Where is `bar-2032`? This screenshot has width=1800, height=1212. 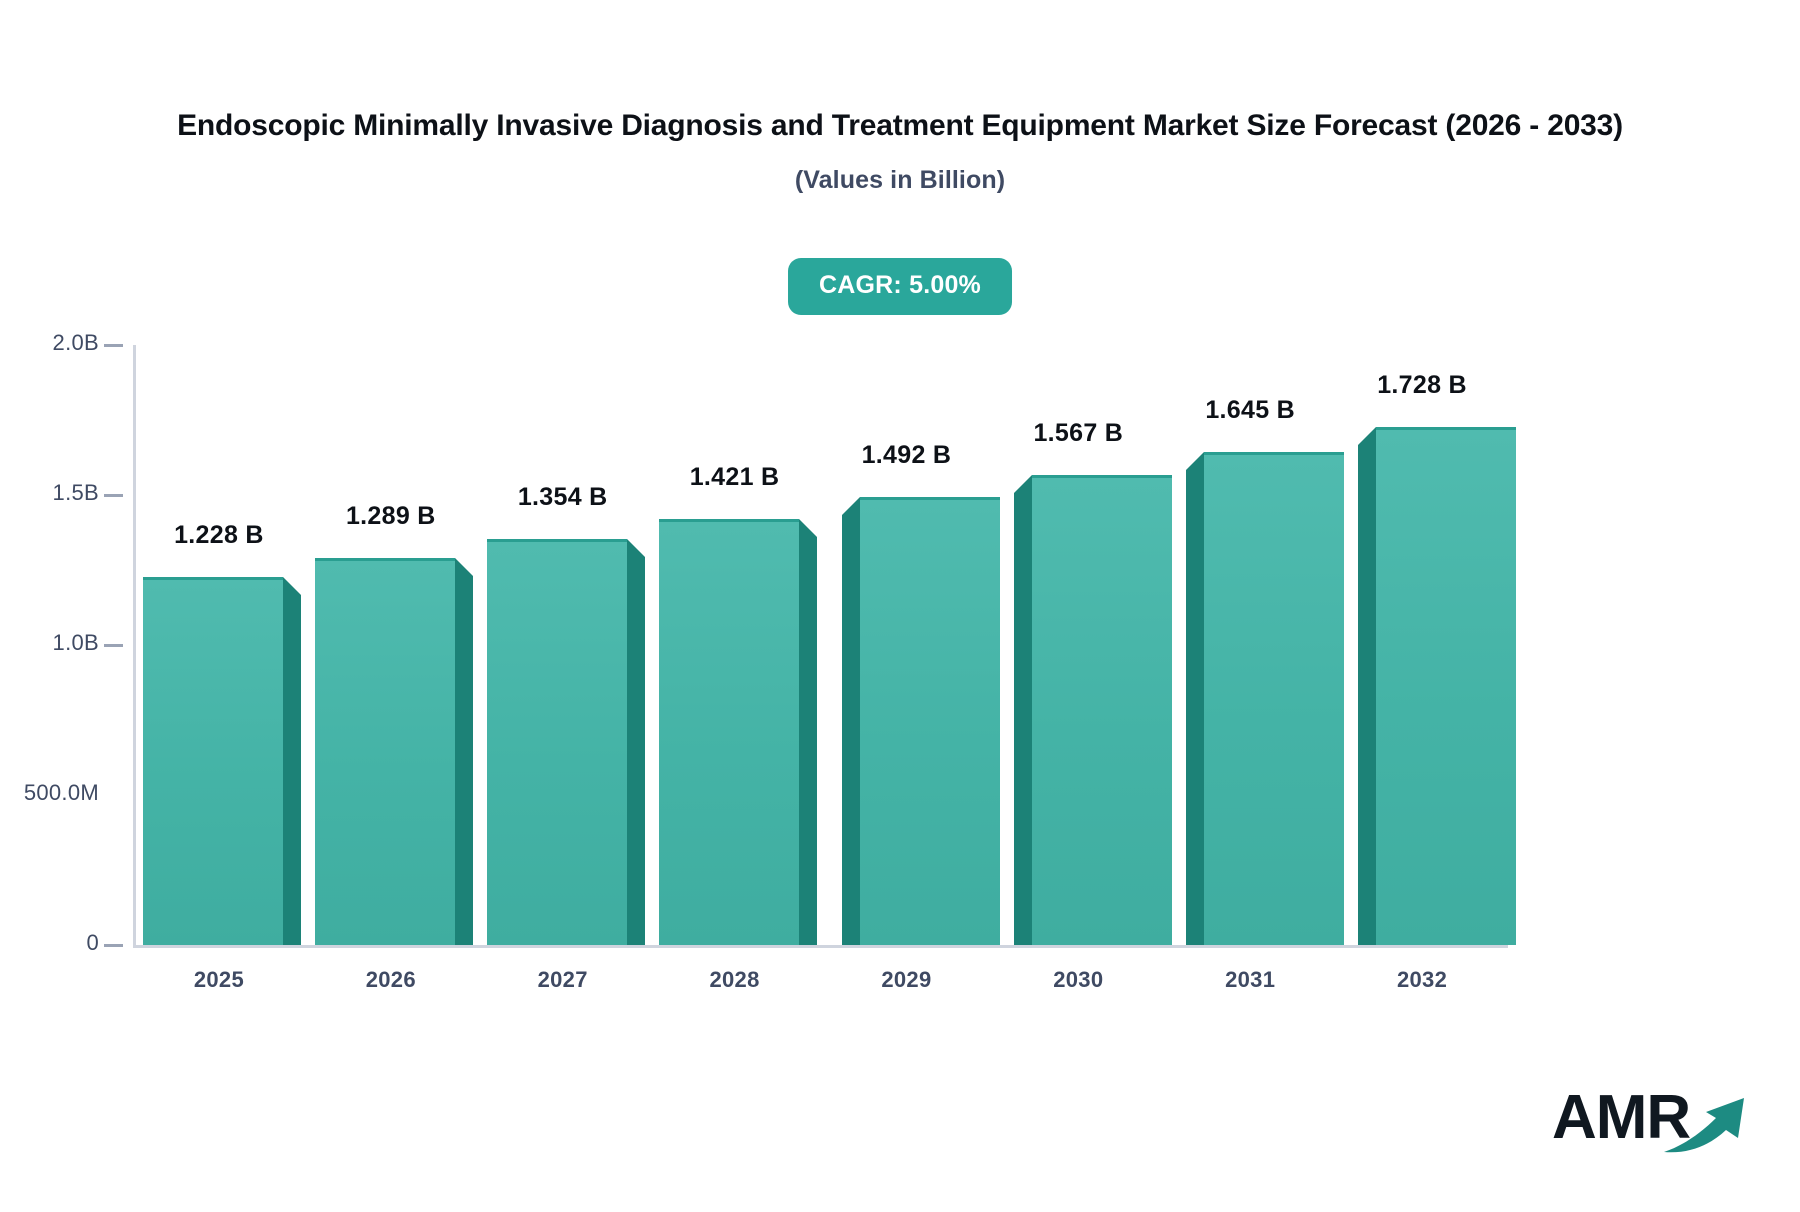
bar-2032 is located at coordinates (1437, 685).